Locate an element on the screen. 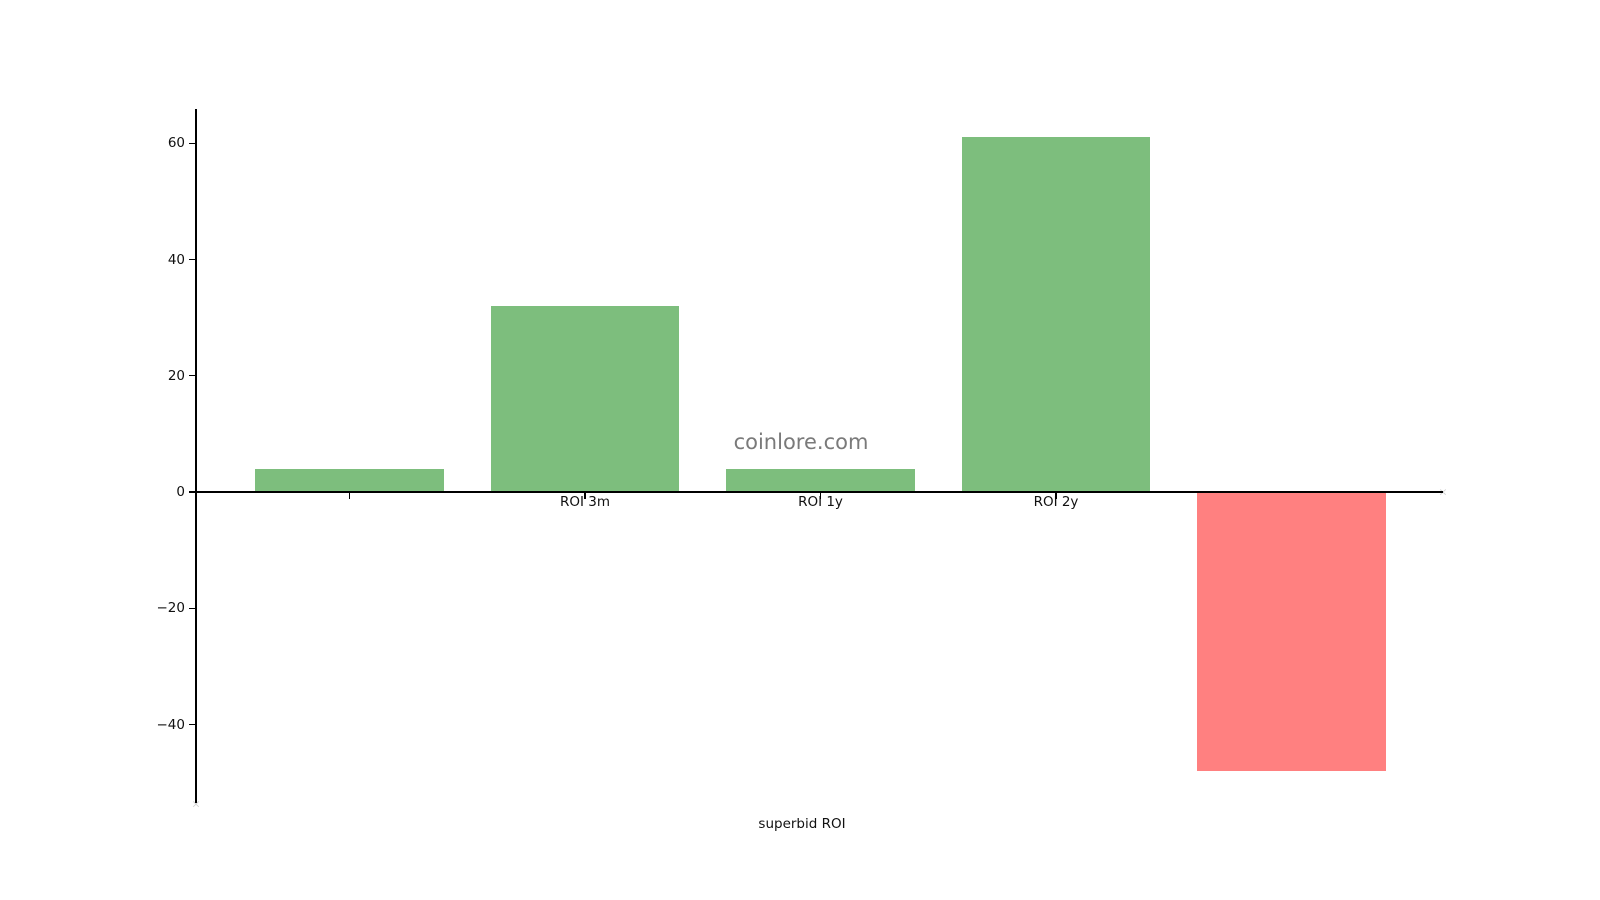 Image resolution: width=1600 pixels, height=900 pixels. x-axis-end-marker: × is located at coordinates (1443, 492).